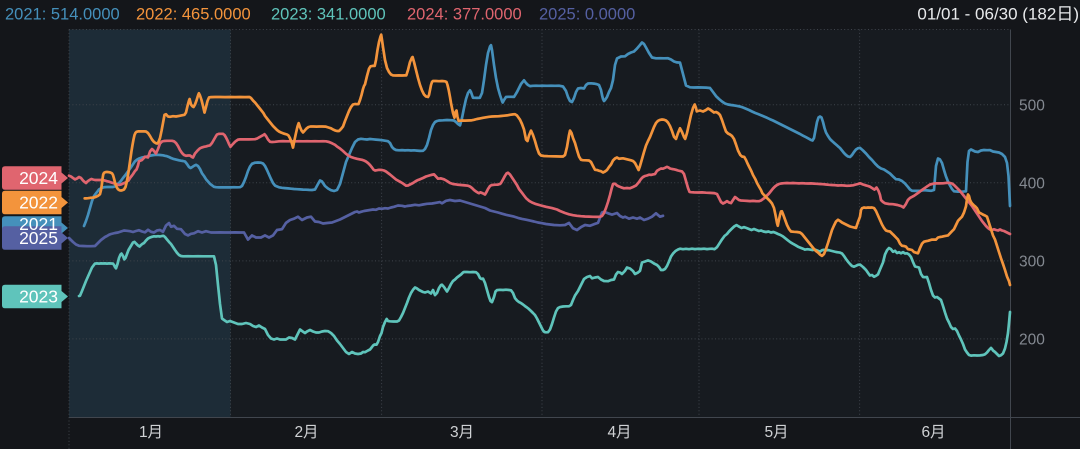  I want to click on svg-text: 400, so click(1032, 183).